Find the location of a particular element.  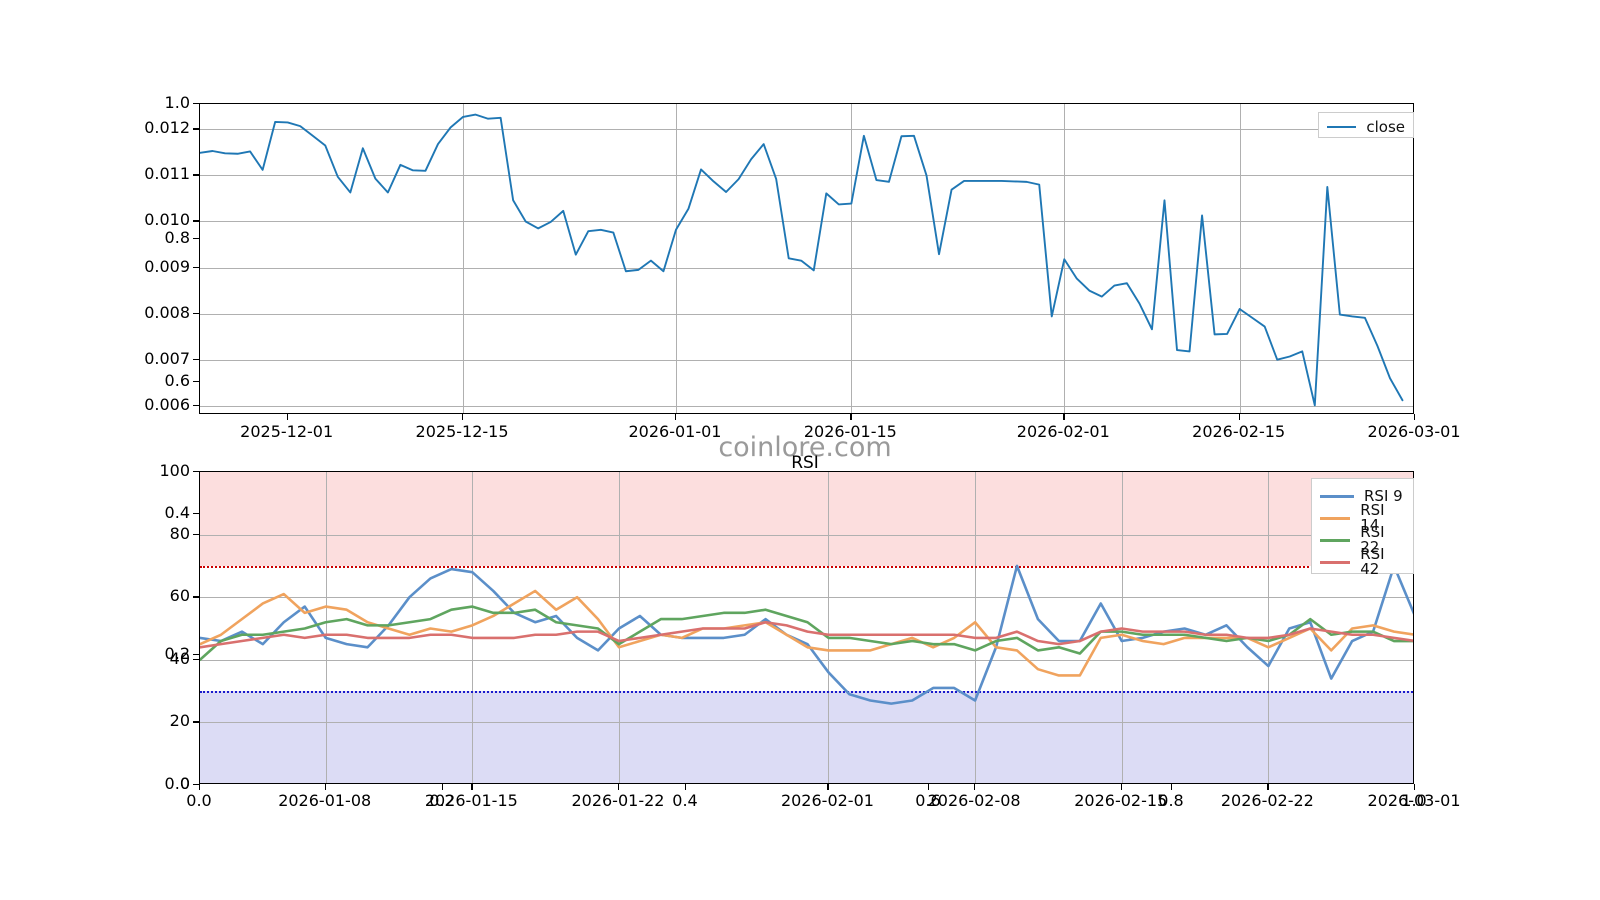

oversold-zone is located at coordinates (806, 737).